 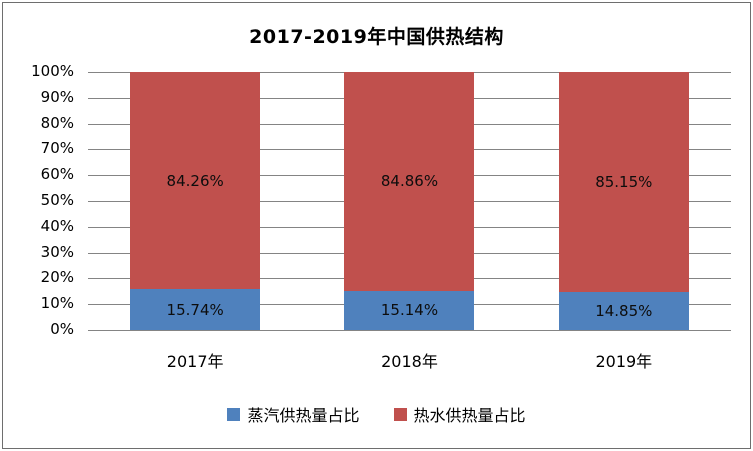 I want to click on bar-segment-hotwater-2017: 84.26%, so click(x=195, y=181).